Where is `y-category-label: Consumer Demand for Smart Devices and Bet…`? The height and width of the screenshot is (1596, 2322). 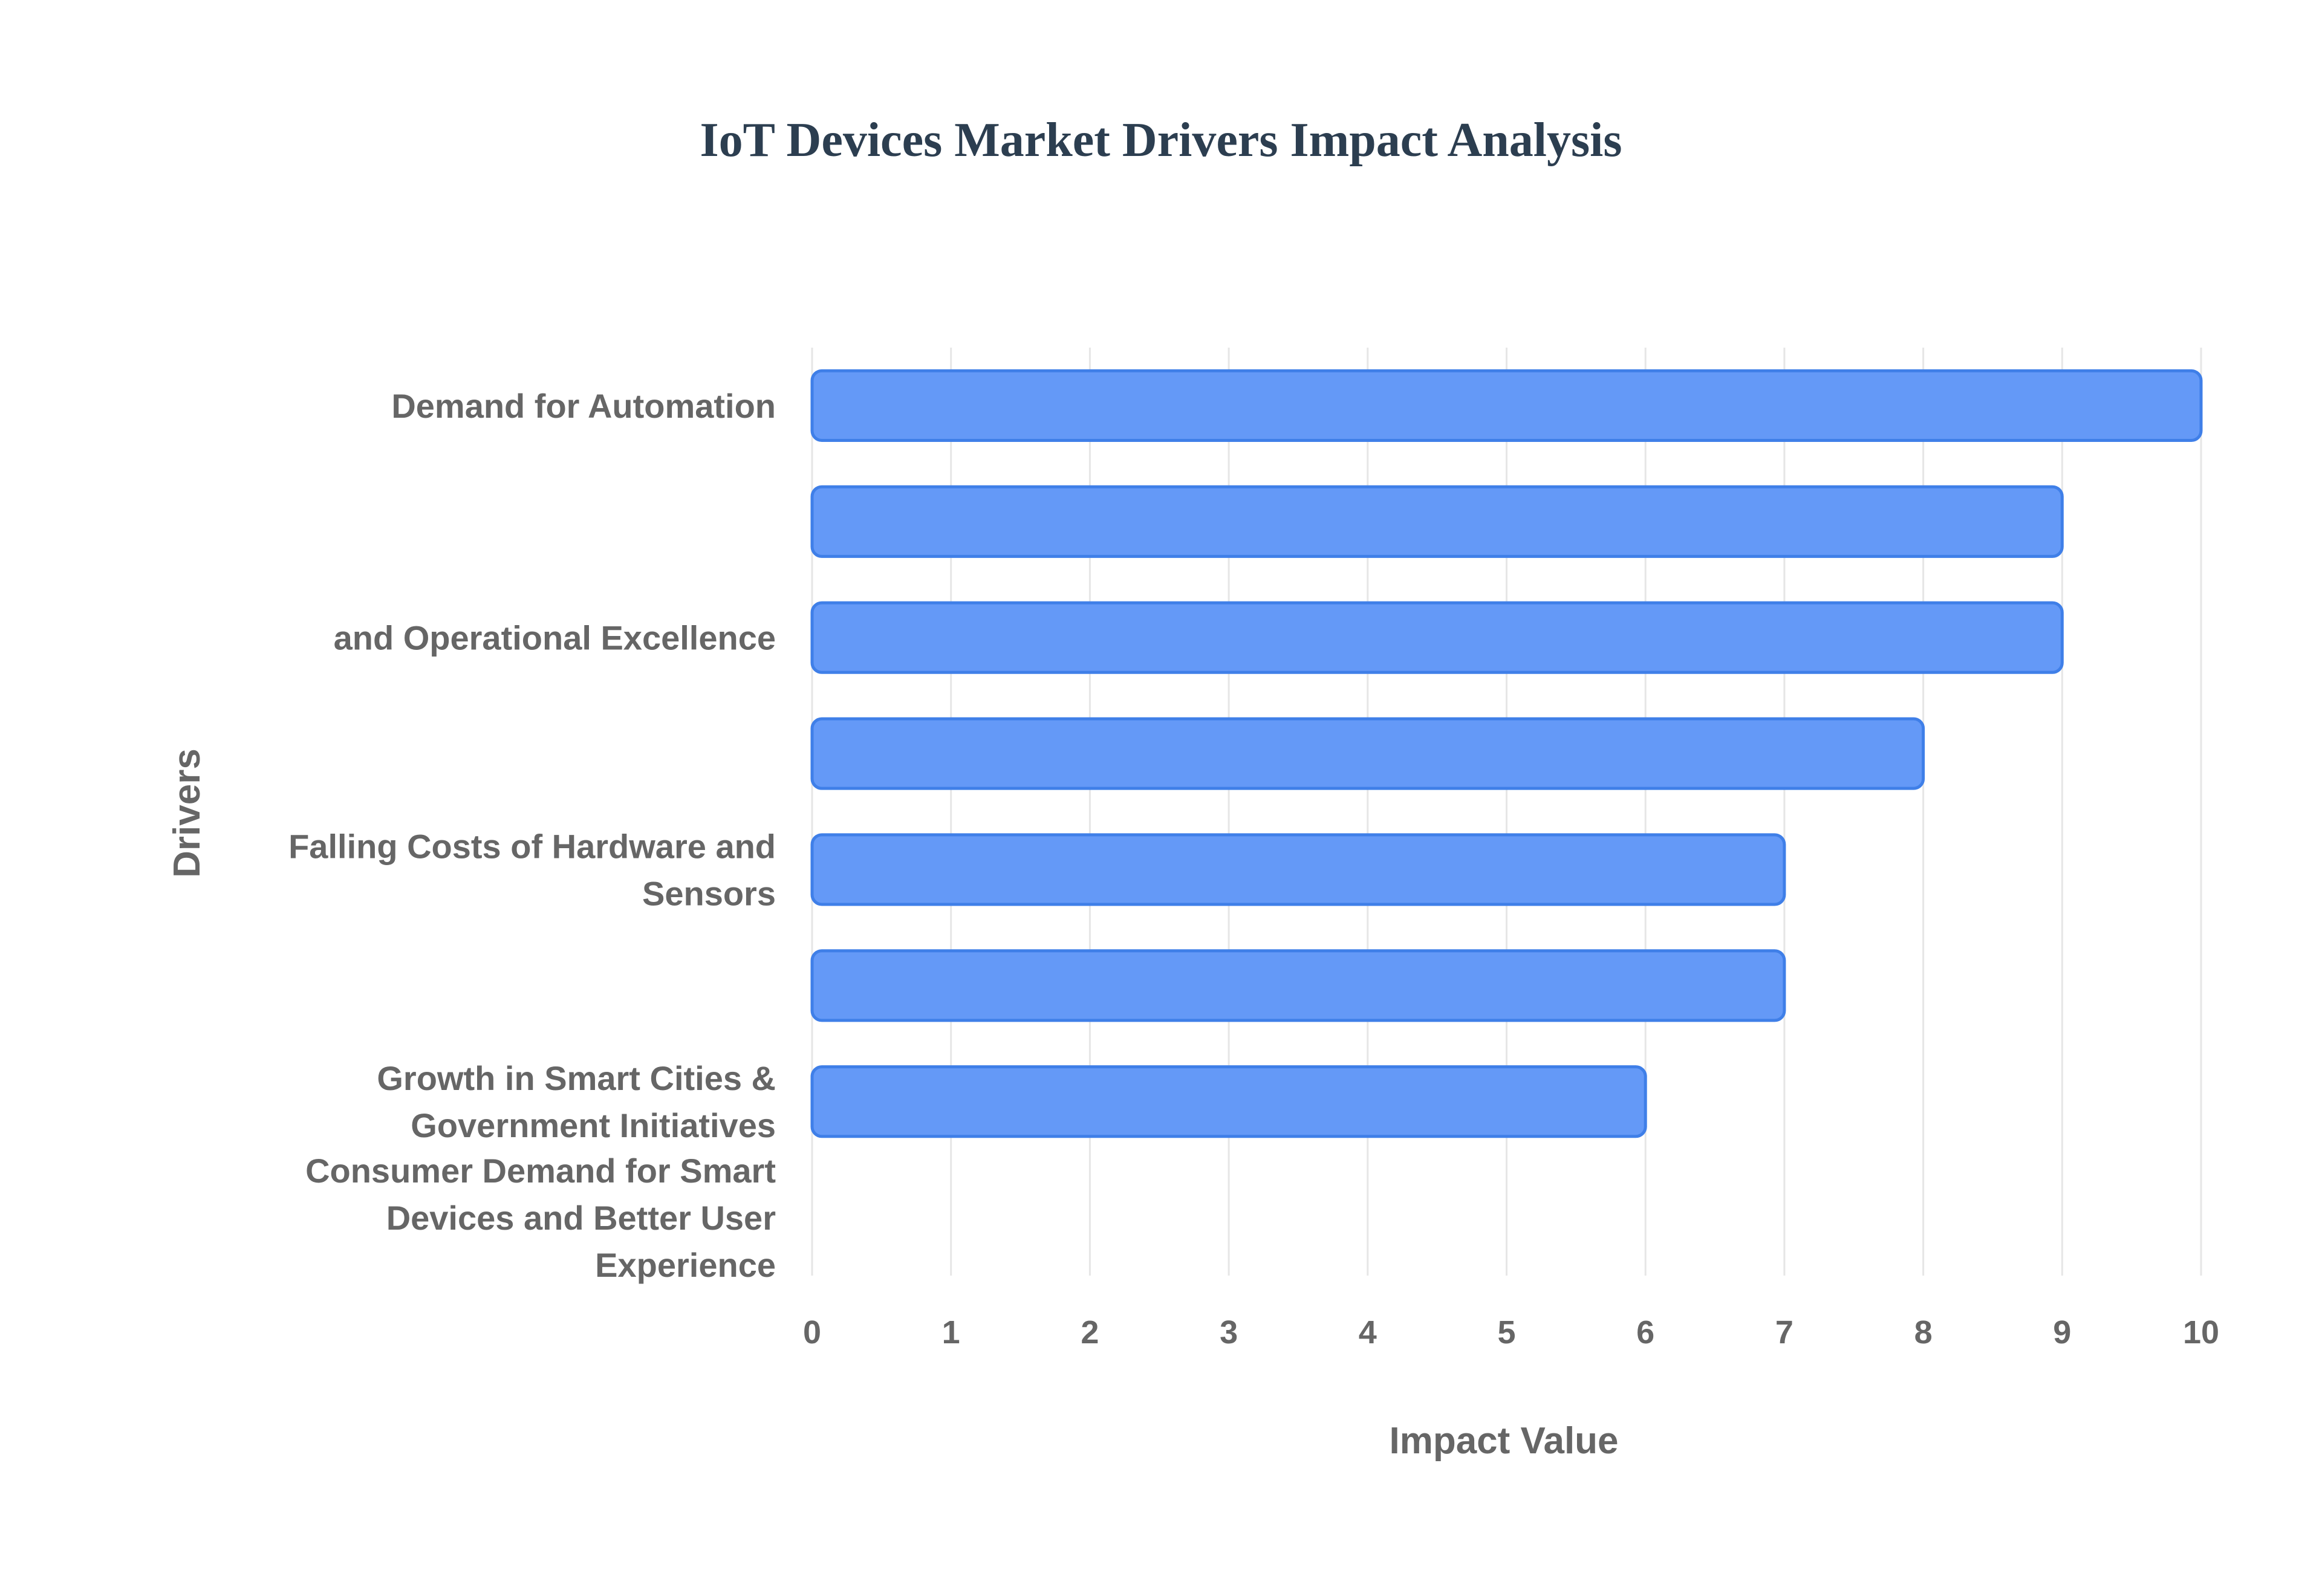 y-category-label: Consumer Demand for Smart Devices and Bet… is located at coordinates (540, 1218).